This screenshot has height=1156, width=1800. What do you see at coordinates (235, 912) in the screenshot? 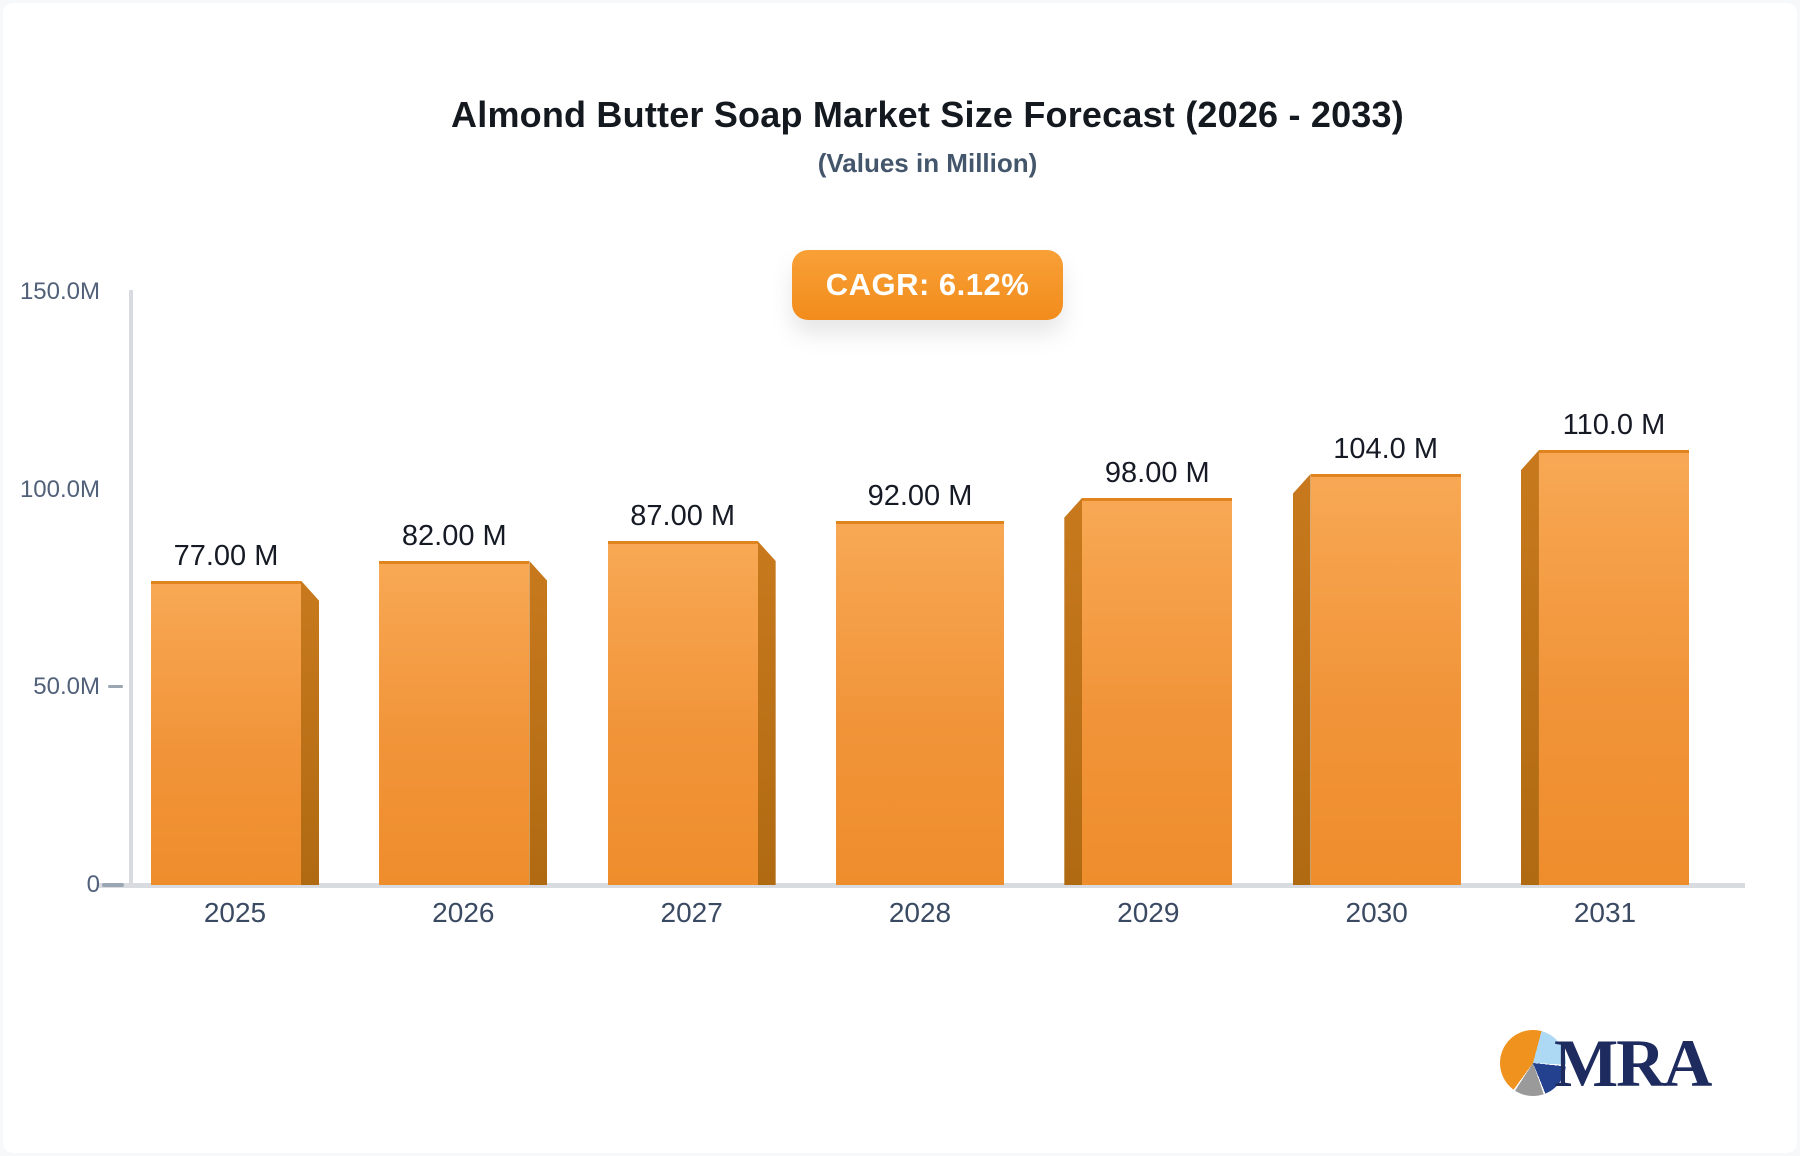
I see `x-axis-label-2025: 2025` at bounding box center [235, 912].